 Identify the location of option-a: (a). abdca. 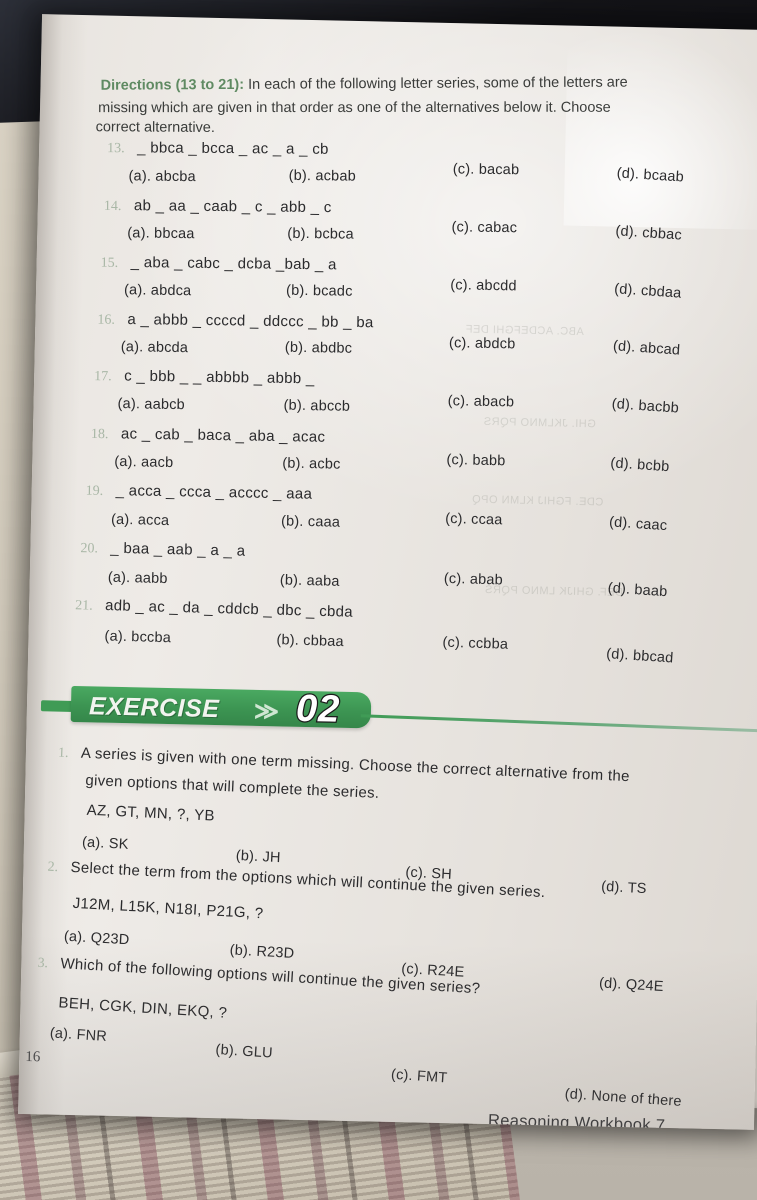
(157, 291).